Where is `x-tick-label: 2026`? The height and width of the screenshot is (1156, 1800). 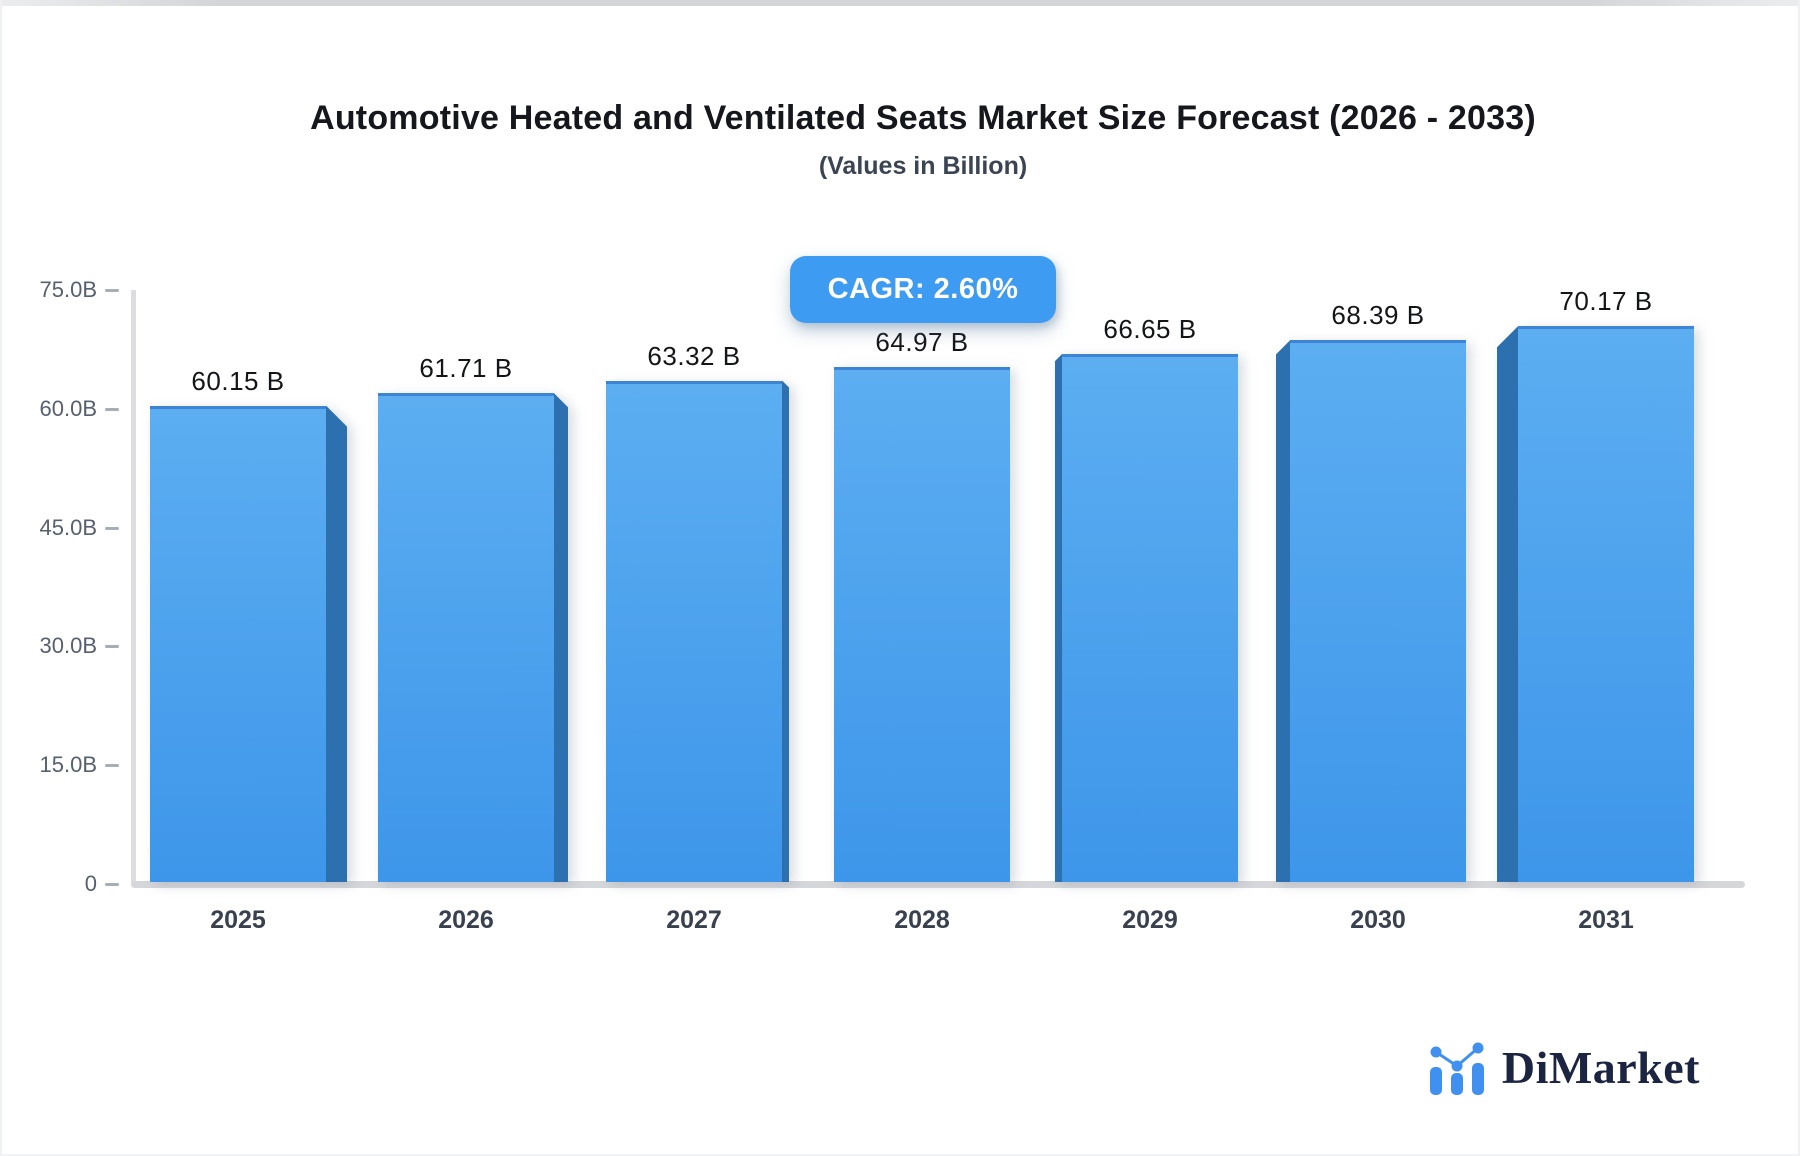 x-tick-label: 2026 is located at coordinates (466, 920).